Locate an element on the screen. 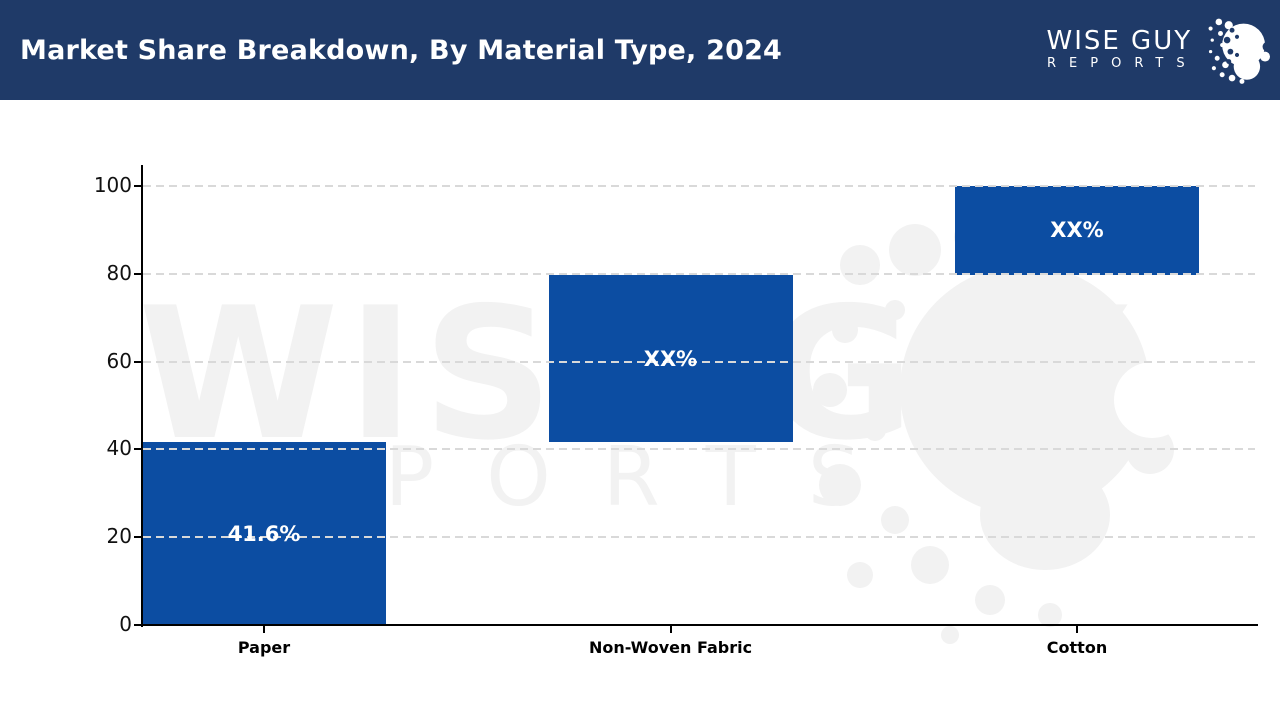 Image resolution: width=1280 pixels, height=720 pixels. logo-text-primary: WISE GUY is located at coordinates (1119, 41).